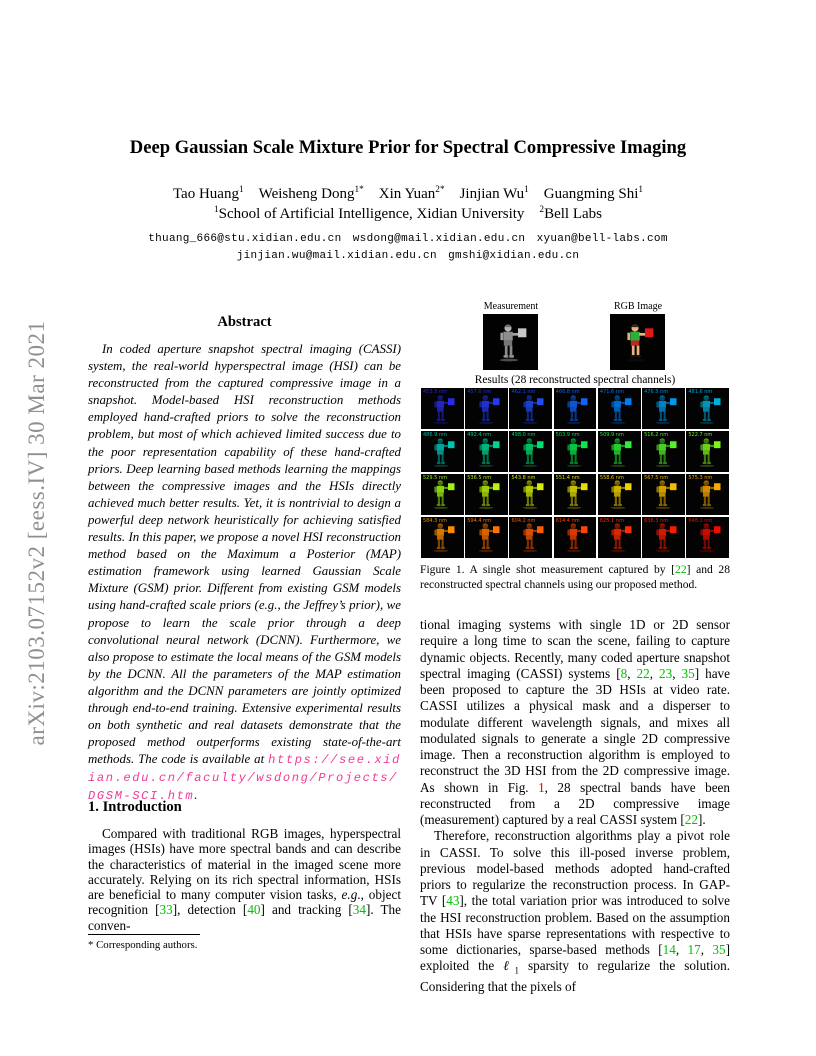  What do you see at coordinates (656, 392) in the screenshot?
I see `wavelength-label: 476.5 nm` at bounding box center [656, 392].